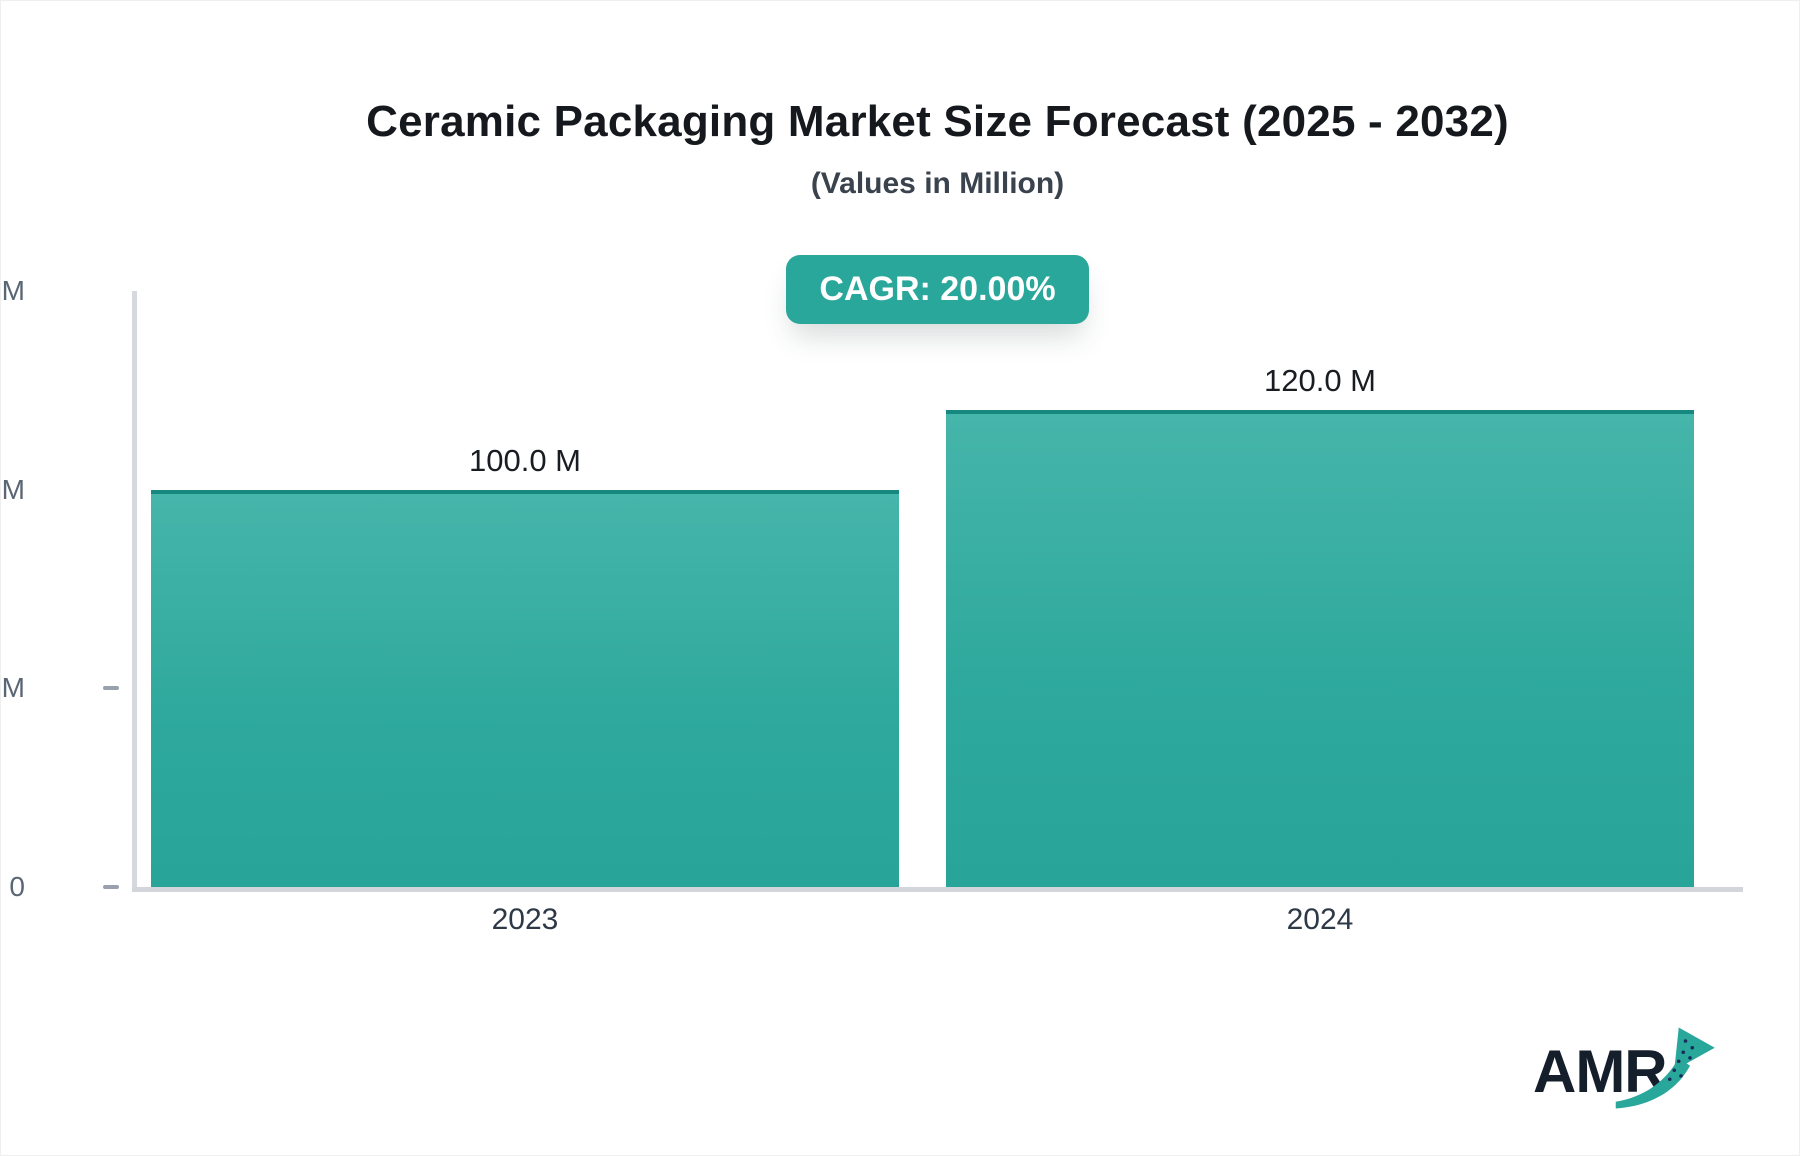  Describe the element at coordinates (1319, 381) in the screenshot. I see `bar-value-label-2024: 120.0 M` at that location.